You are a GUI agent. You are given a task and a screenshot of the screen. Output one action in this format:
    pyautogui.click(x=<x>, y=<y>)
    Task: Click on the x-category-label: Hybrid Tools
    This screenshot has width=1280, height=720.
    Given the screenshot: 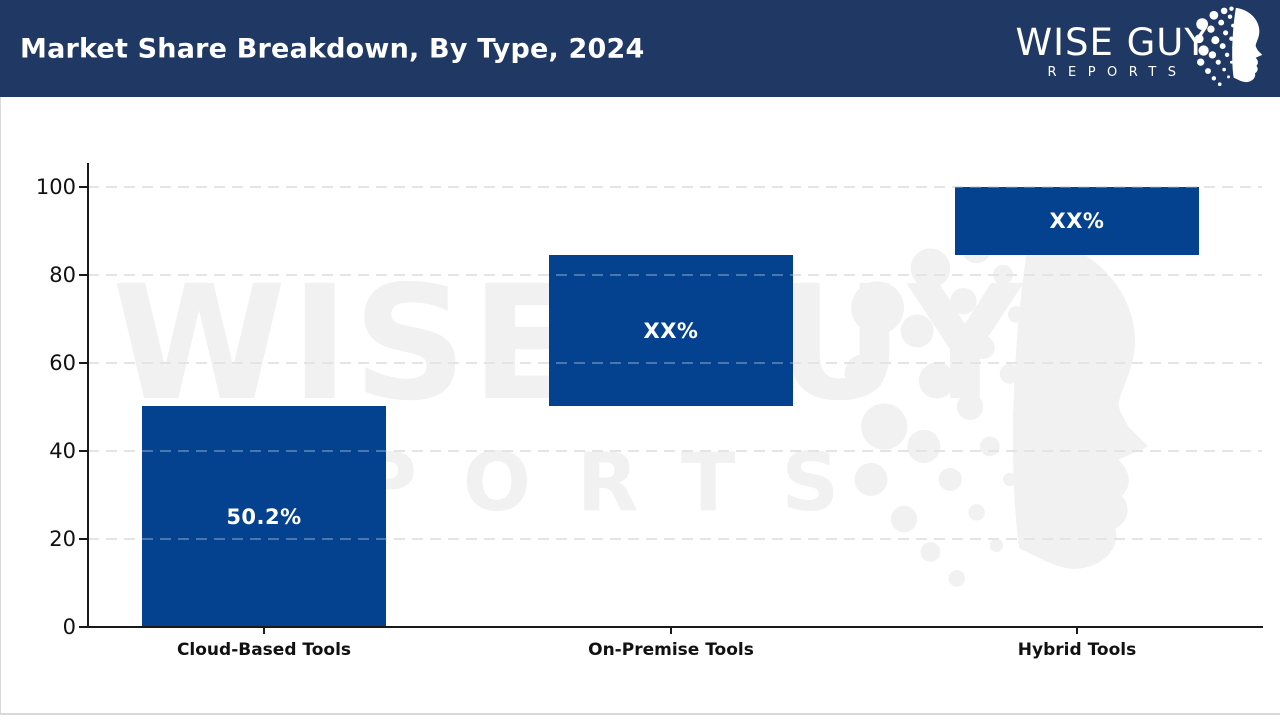 What is the action you would take?
    pyautogui.click(x=1077, y=650)
    